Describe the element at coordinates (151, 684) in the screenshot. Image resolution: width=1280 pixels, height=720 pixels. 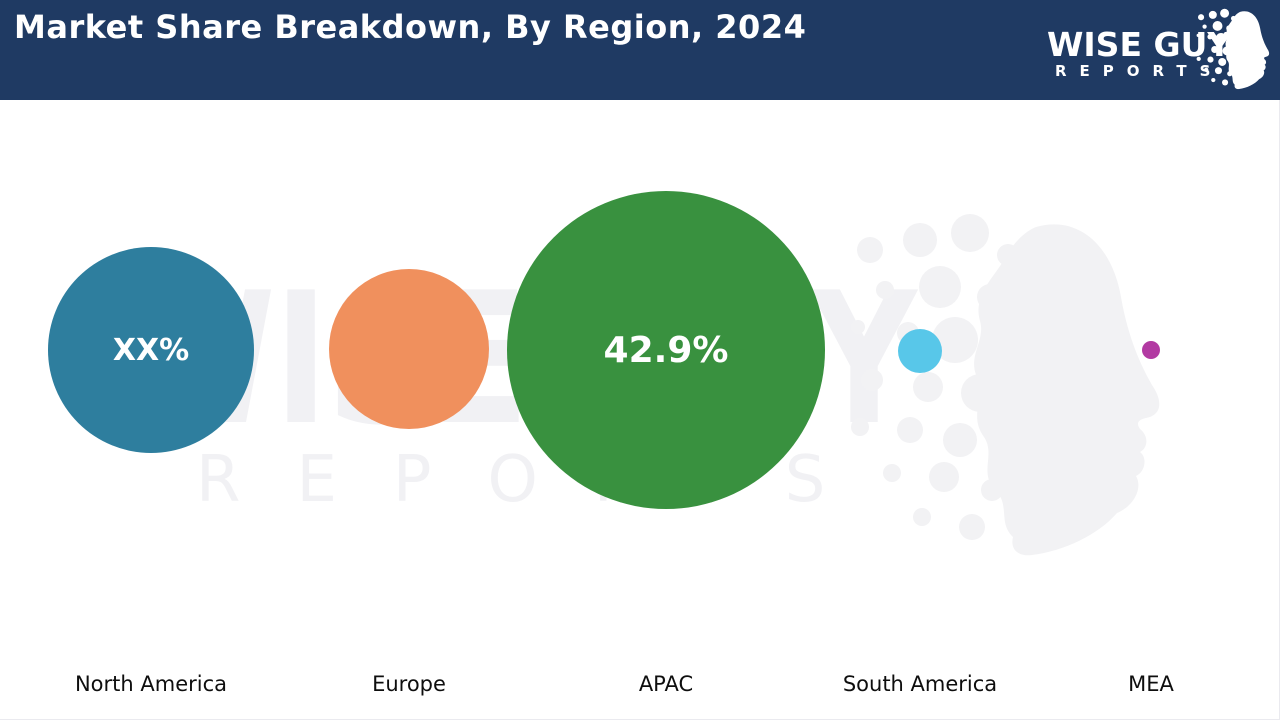
I see `category-label-north-america: North America` at that location.